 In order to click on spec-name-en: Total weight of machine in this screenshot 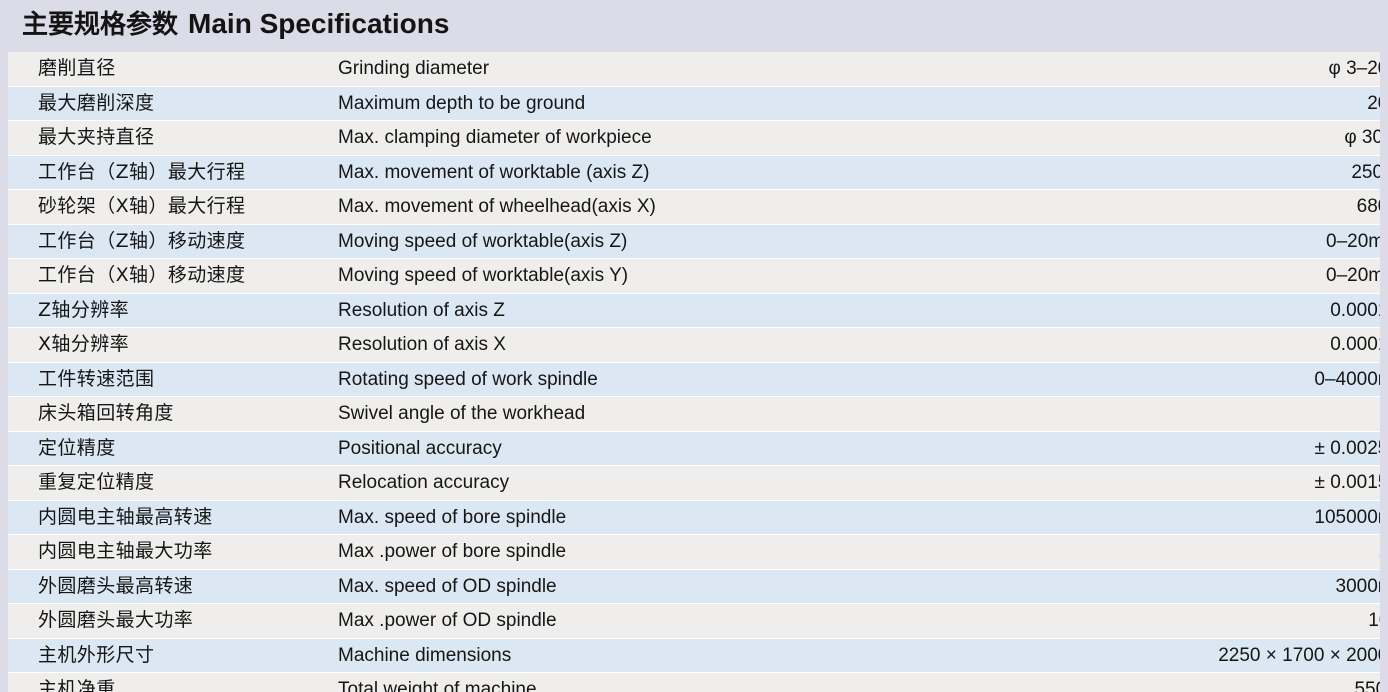, I will do `click(683, 682)`.